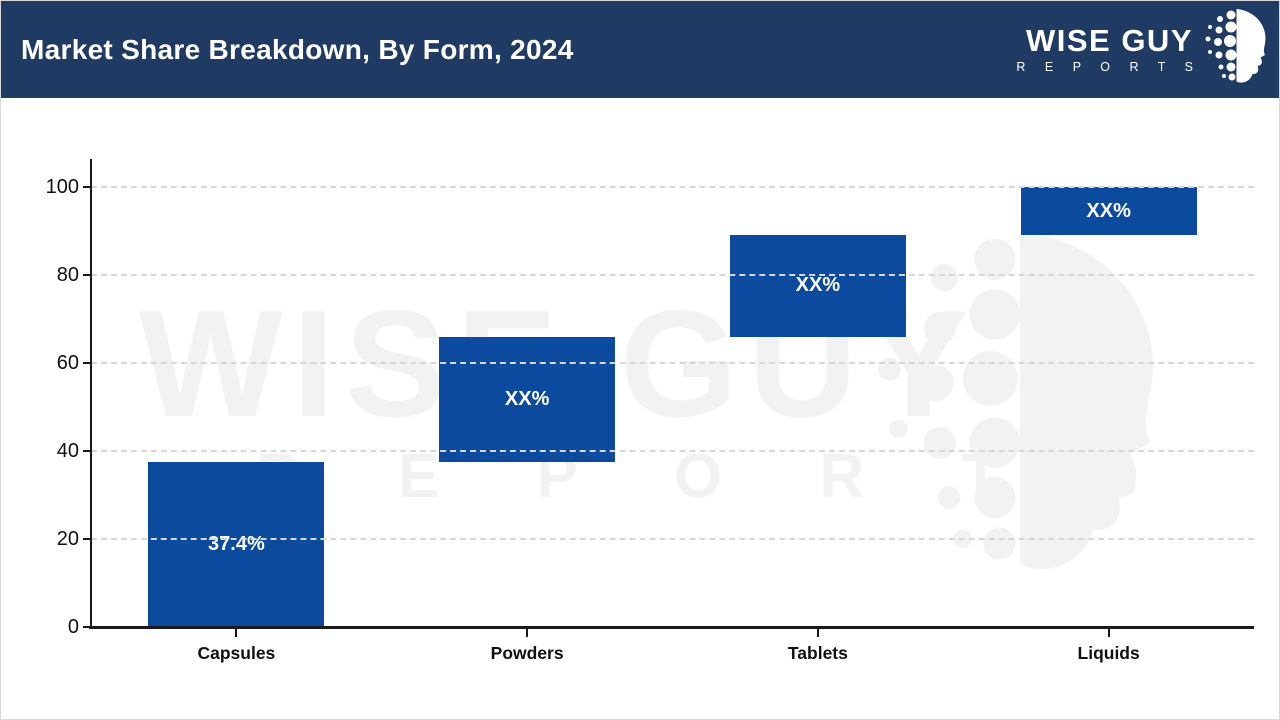  I want to click on bar-tablets: XX%, so click(817, 286).